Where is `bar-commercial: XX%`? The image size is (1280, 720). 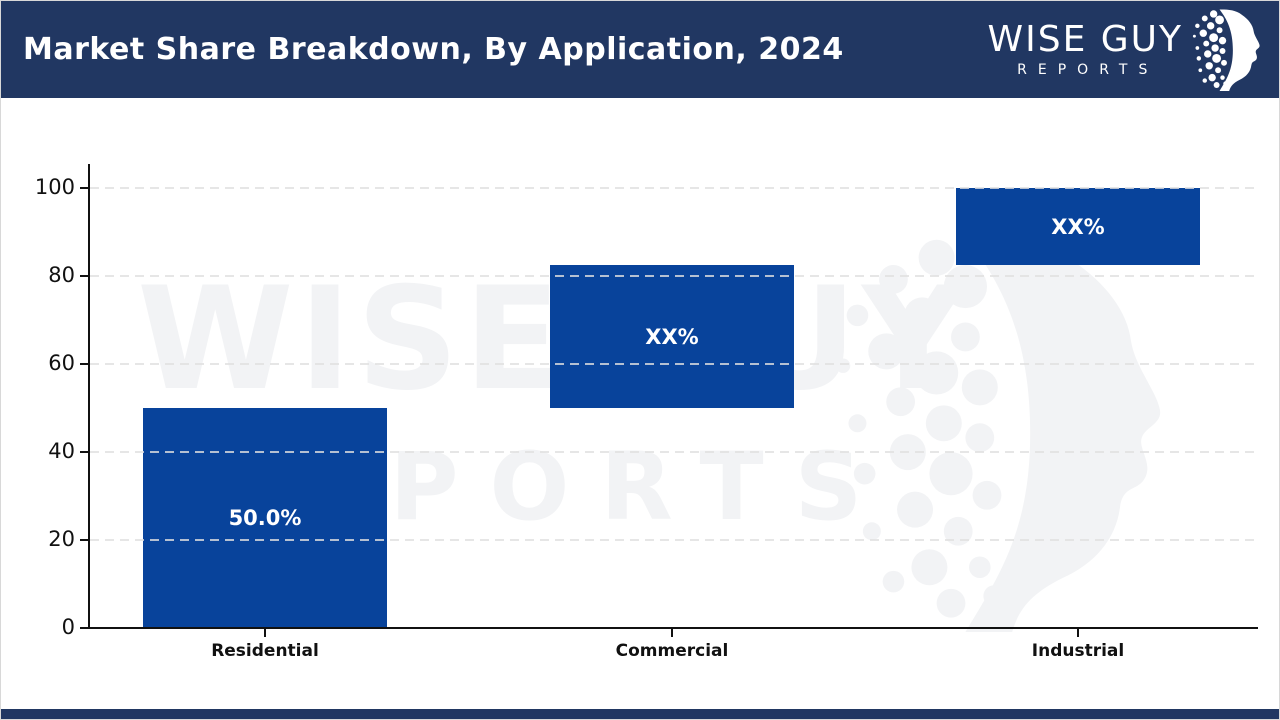
bar-commercial: XX% is located at coordinates (672, 336).